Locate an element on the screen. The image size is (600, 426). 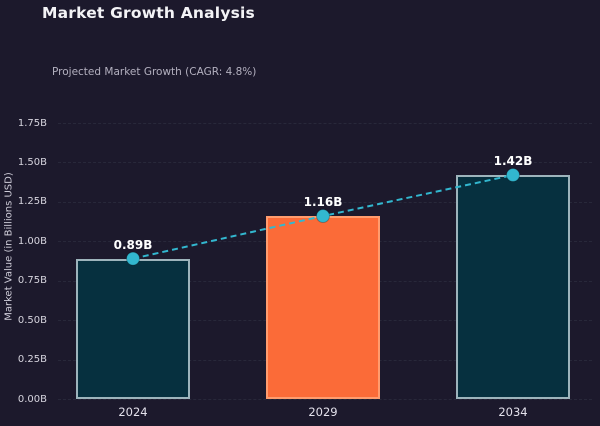
x-tick-label: 2024 is located at coordinates (133, 412).